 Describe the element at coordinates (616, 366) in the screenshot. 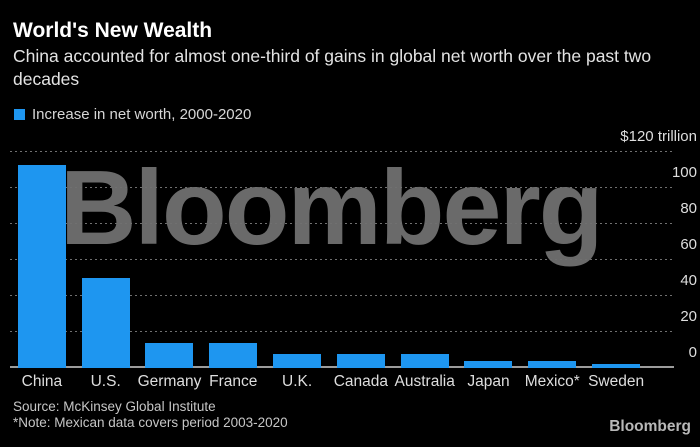

I see `bar-sweden` at that location.